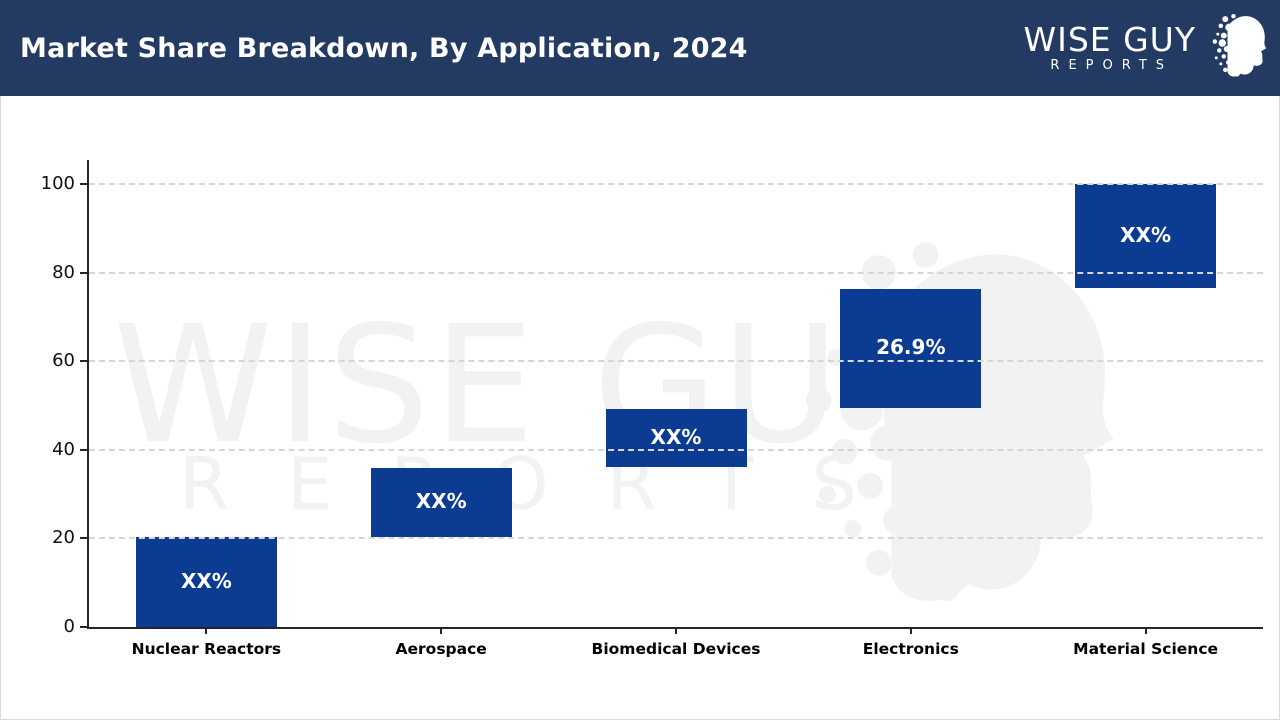 Image resolution: width=1280 pixels, height=720 pixels. I want to click on x-axis-category-label: Material Science, so click(1146, 649).